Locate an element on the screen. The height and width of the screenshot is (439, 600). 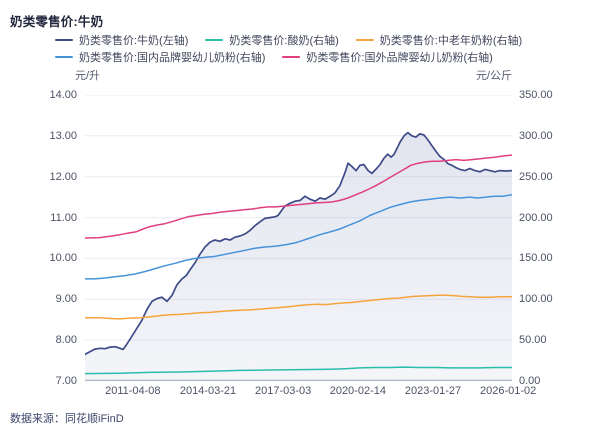
y-axis-tick-left: 10.00 is located at coordinates (63, 258).